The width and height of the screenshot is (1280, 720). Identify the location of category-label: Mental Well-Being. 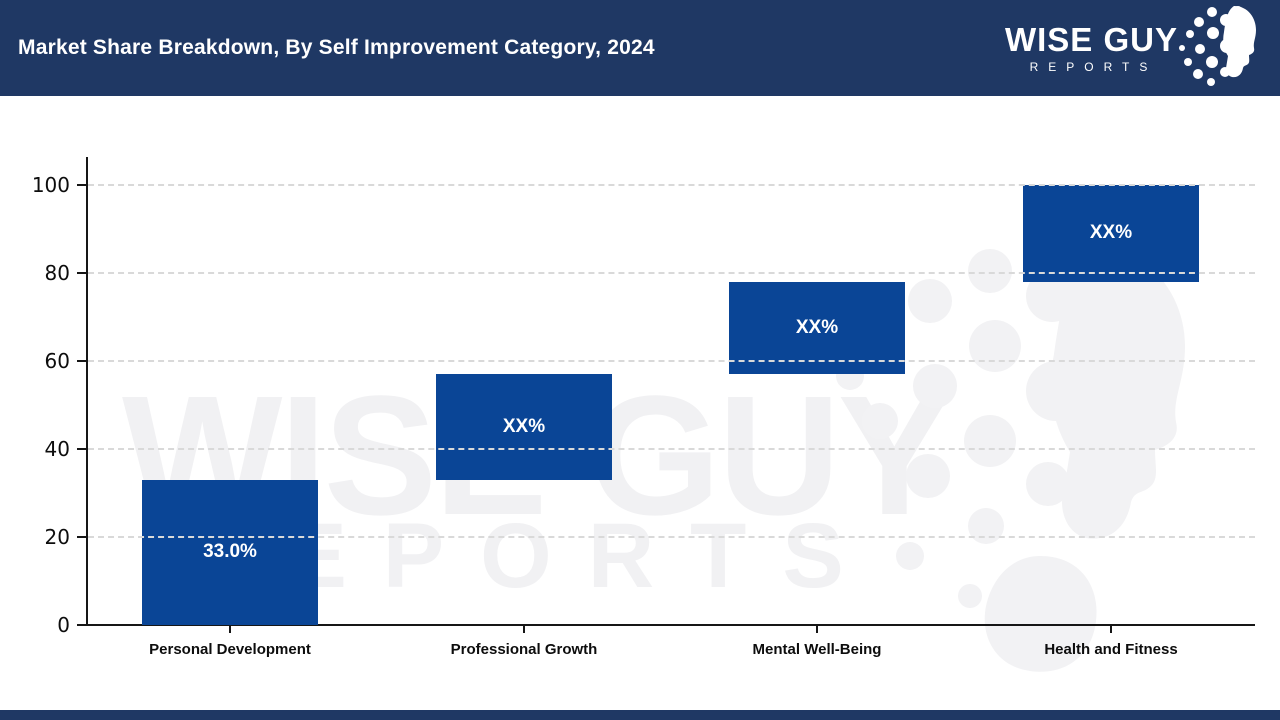
(817, 649).